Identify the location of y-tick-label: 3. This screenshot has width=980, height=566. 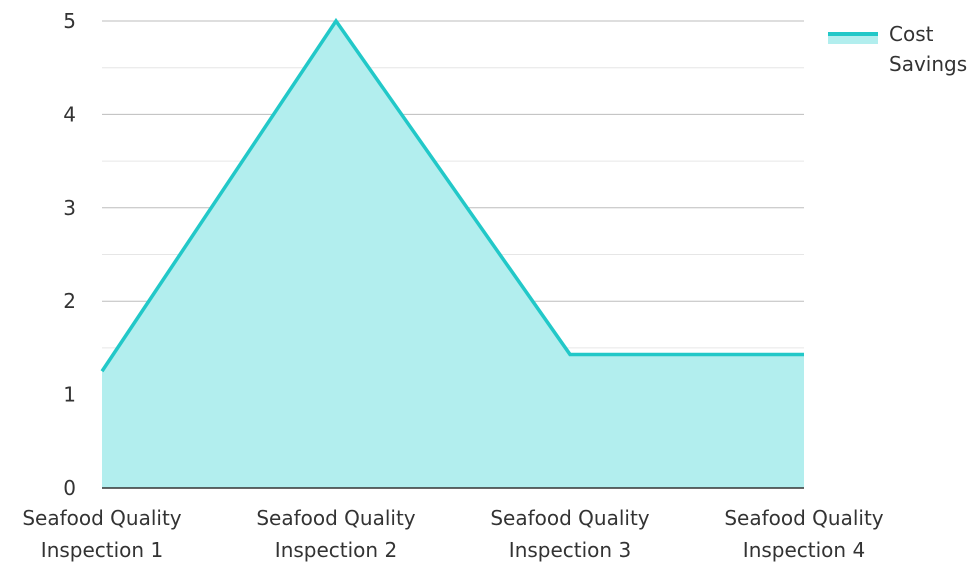
(69, 208).